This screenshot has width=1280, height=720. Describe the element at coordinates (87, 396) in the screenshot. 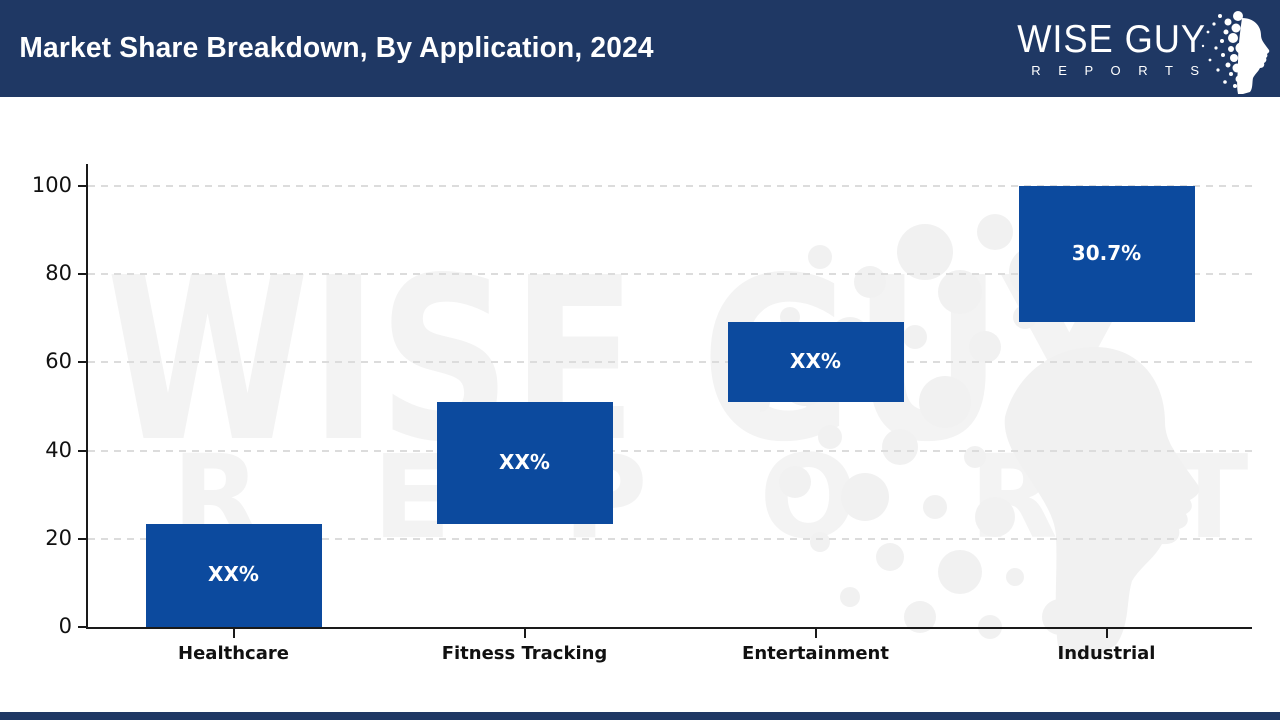

I see `y-axis-line` at that location.